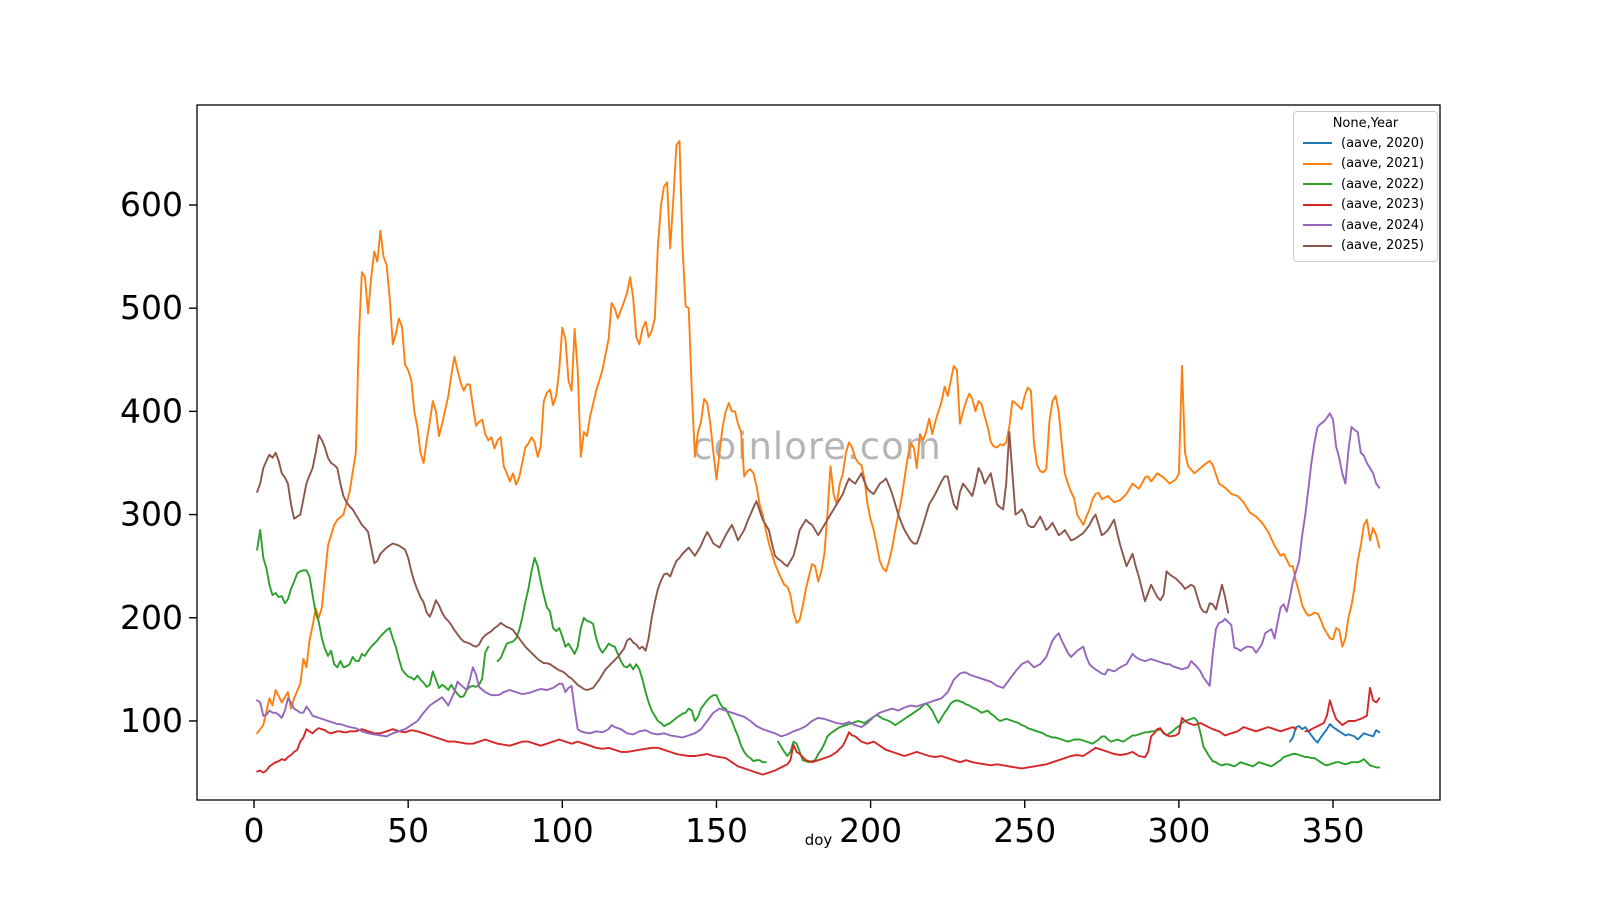 The image size is (1600, 900). I want to click on x-tick-label: 300, so click(1178, 830).